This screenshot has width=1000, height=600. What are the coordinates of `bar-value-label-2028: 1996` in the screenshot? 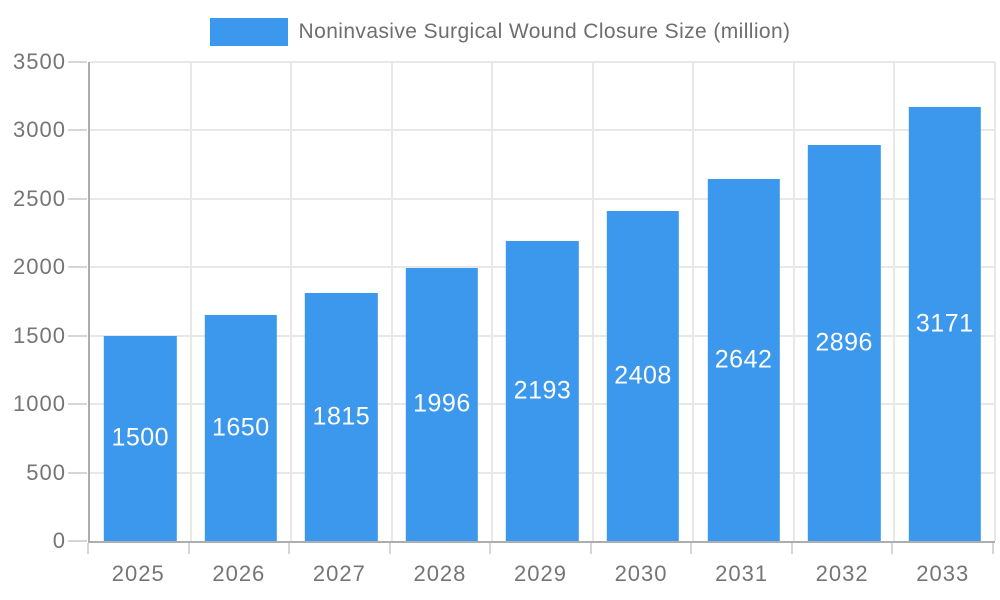 It's located at (442, 403).